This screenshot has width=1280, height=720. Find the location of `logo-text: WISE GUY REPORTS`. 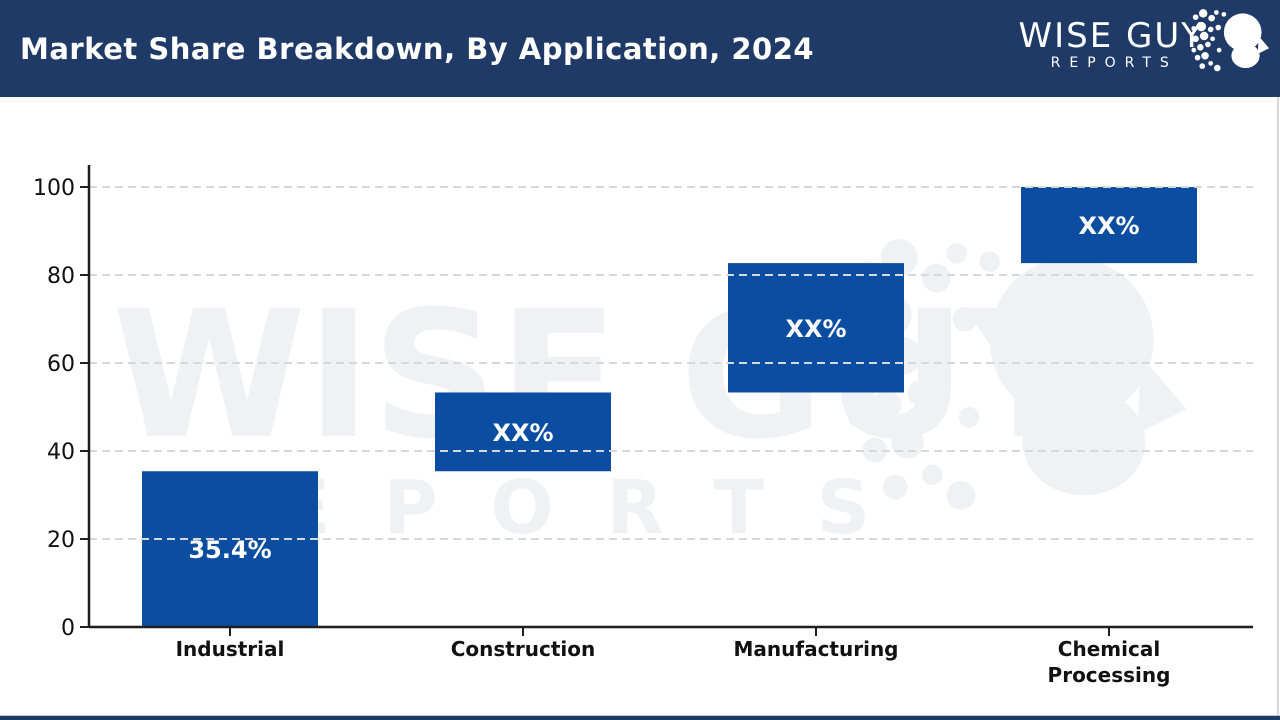

logo-text: WISE GUY REPORTS is located at coordinates (1111, 44).